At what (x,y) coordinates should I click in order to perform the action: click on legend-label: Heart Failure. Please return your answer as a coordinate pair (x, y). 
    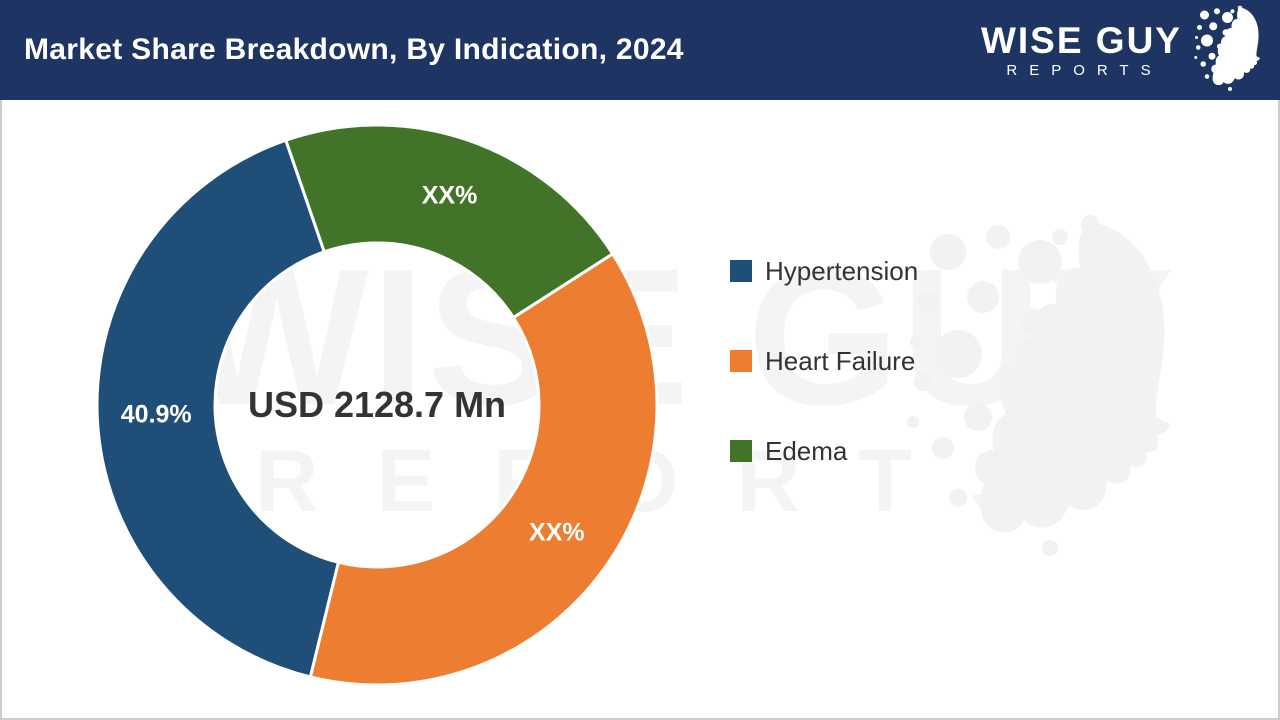
    Looking at the image, I should click on (840, 360).